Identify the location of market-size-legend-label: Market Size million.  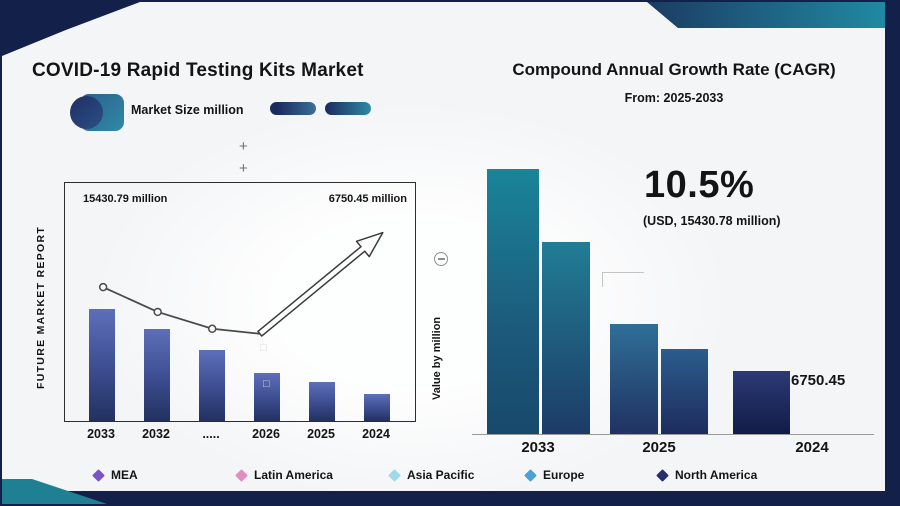
(187, 110).